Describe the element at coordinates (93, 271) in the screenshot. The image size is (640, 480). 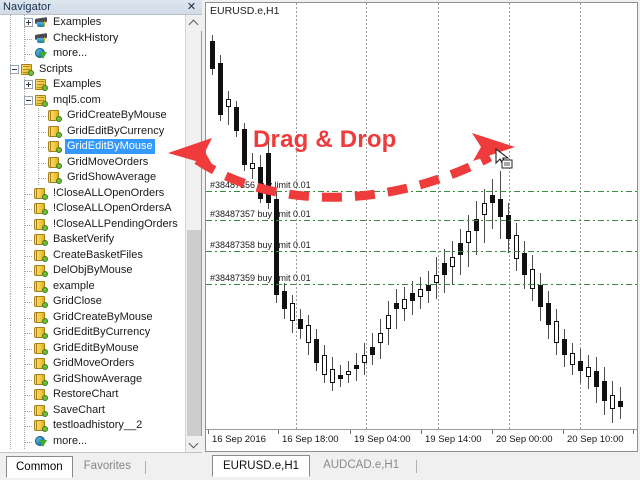
I see `tree-item-delobjbymouse: DelObjByMouse` at that location.